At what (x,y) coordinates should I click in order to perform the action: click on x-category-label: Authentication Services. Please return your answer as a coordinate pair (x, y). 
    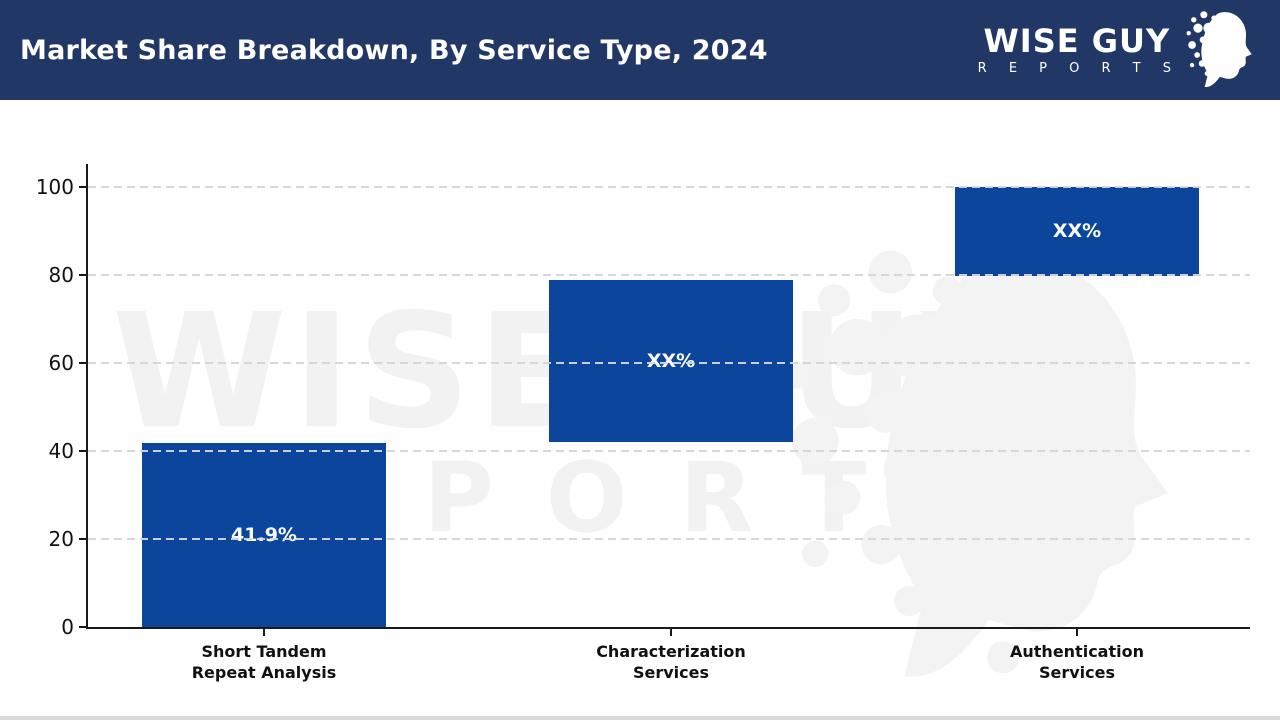
    Looking at the image, I should click on (1077, 662).